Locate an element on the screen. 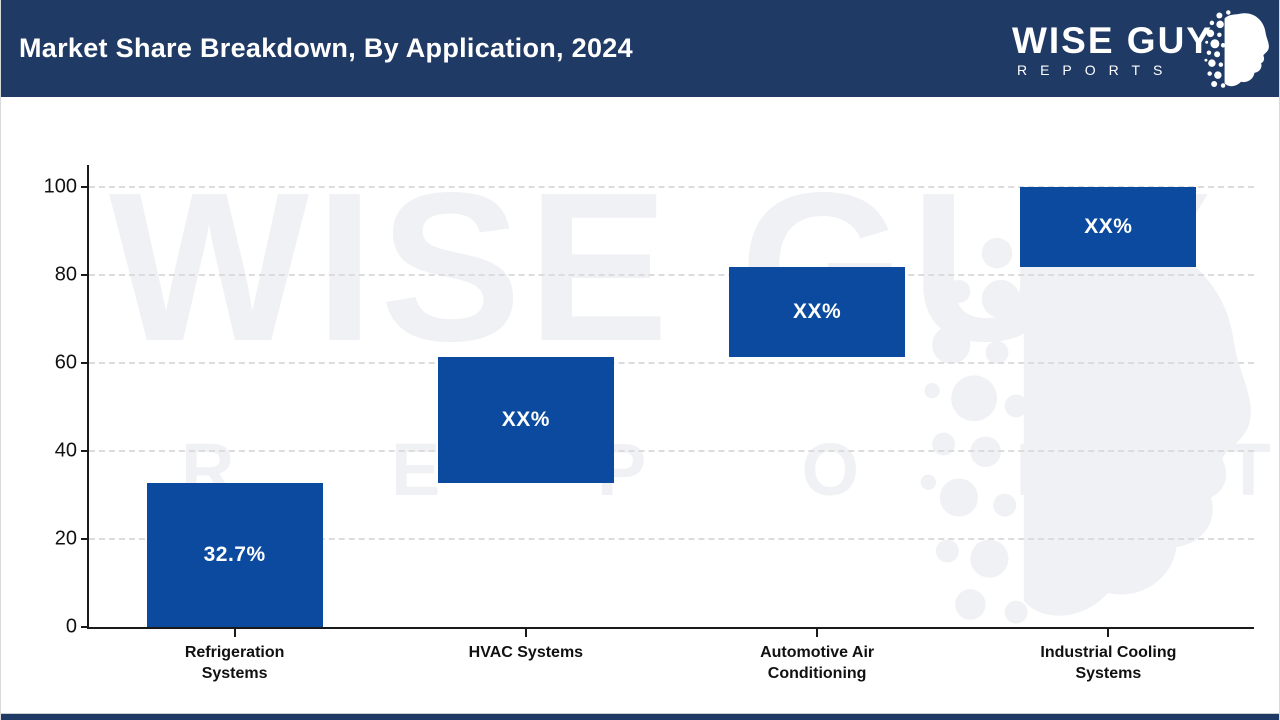  x-axis-category-label: Refrigeration Systems is located at coordinates (234, 663).